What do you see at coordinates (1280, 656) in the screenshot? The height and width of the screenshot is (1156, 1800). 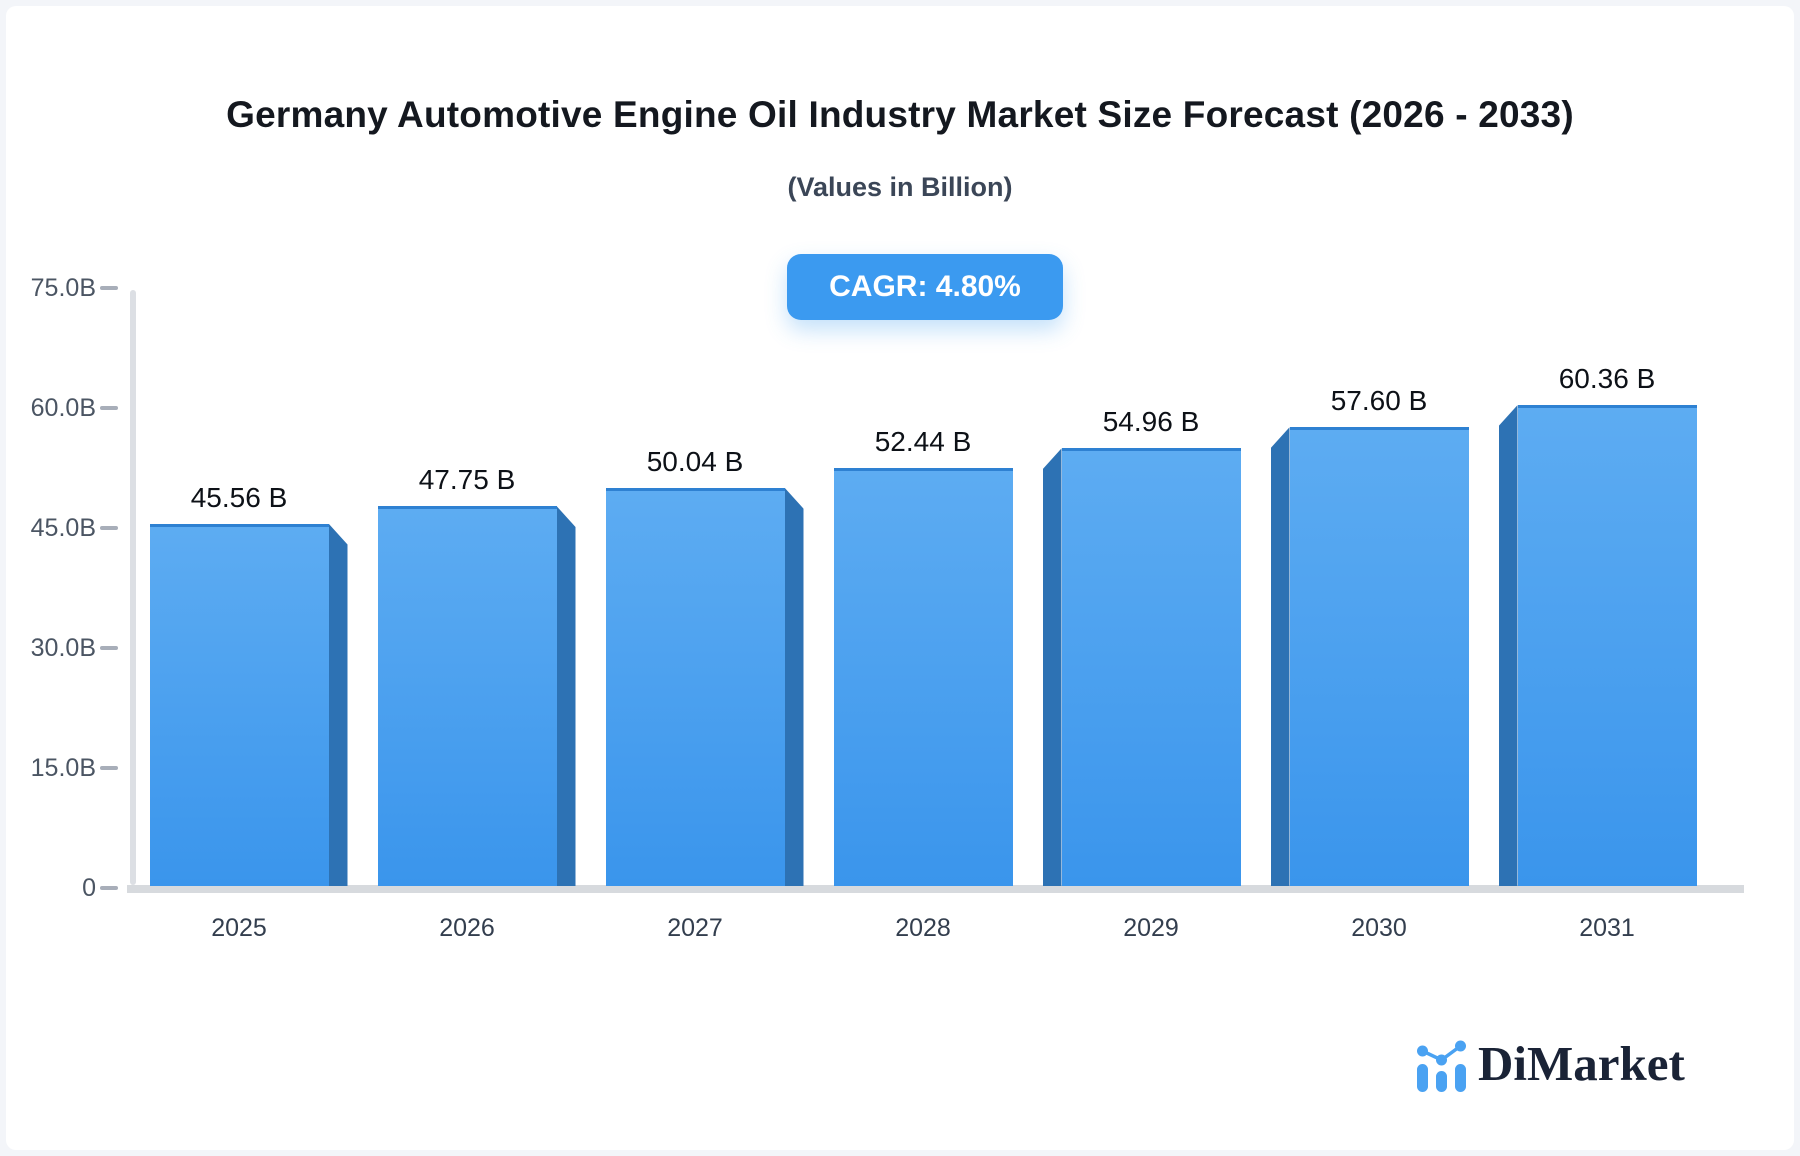 I see `bar-side-2030` at bounding box center [1280, 656].